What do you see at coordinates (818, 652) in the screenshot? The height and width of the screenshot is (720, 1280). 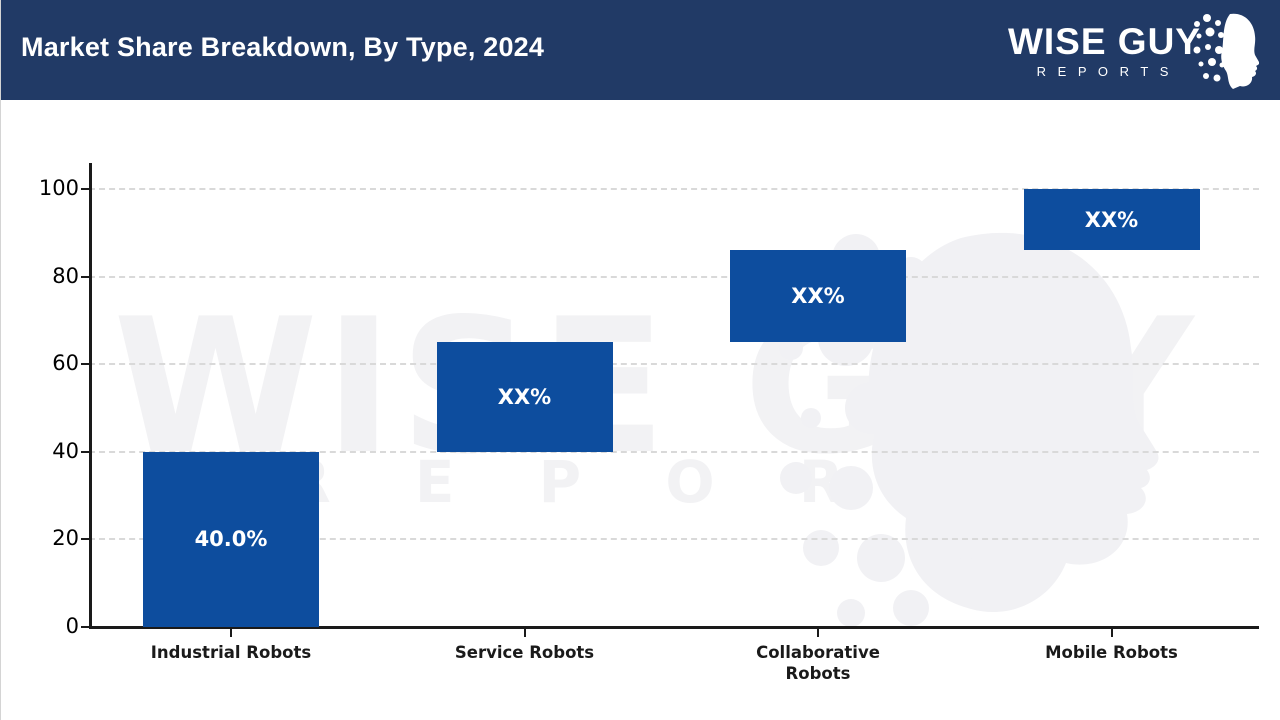 I see `category-label-line: Collaborative` at bounding box center [818, 652].